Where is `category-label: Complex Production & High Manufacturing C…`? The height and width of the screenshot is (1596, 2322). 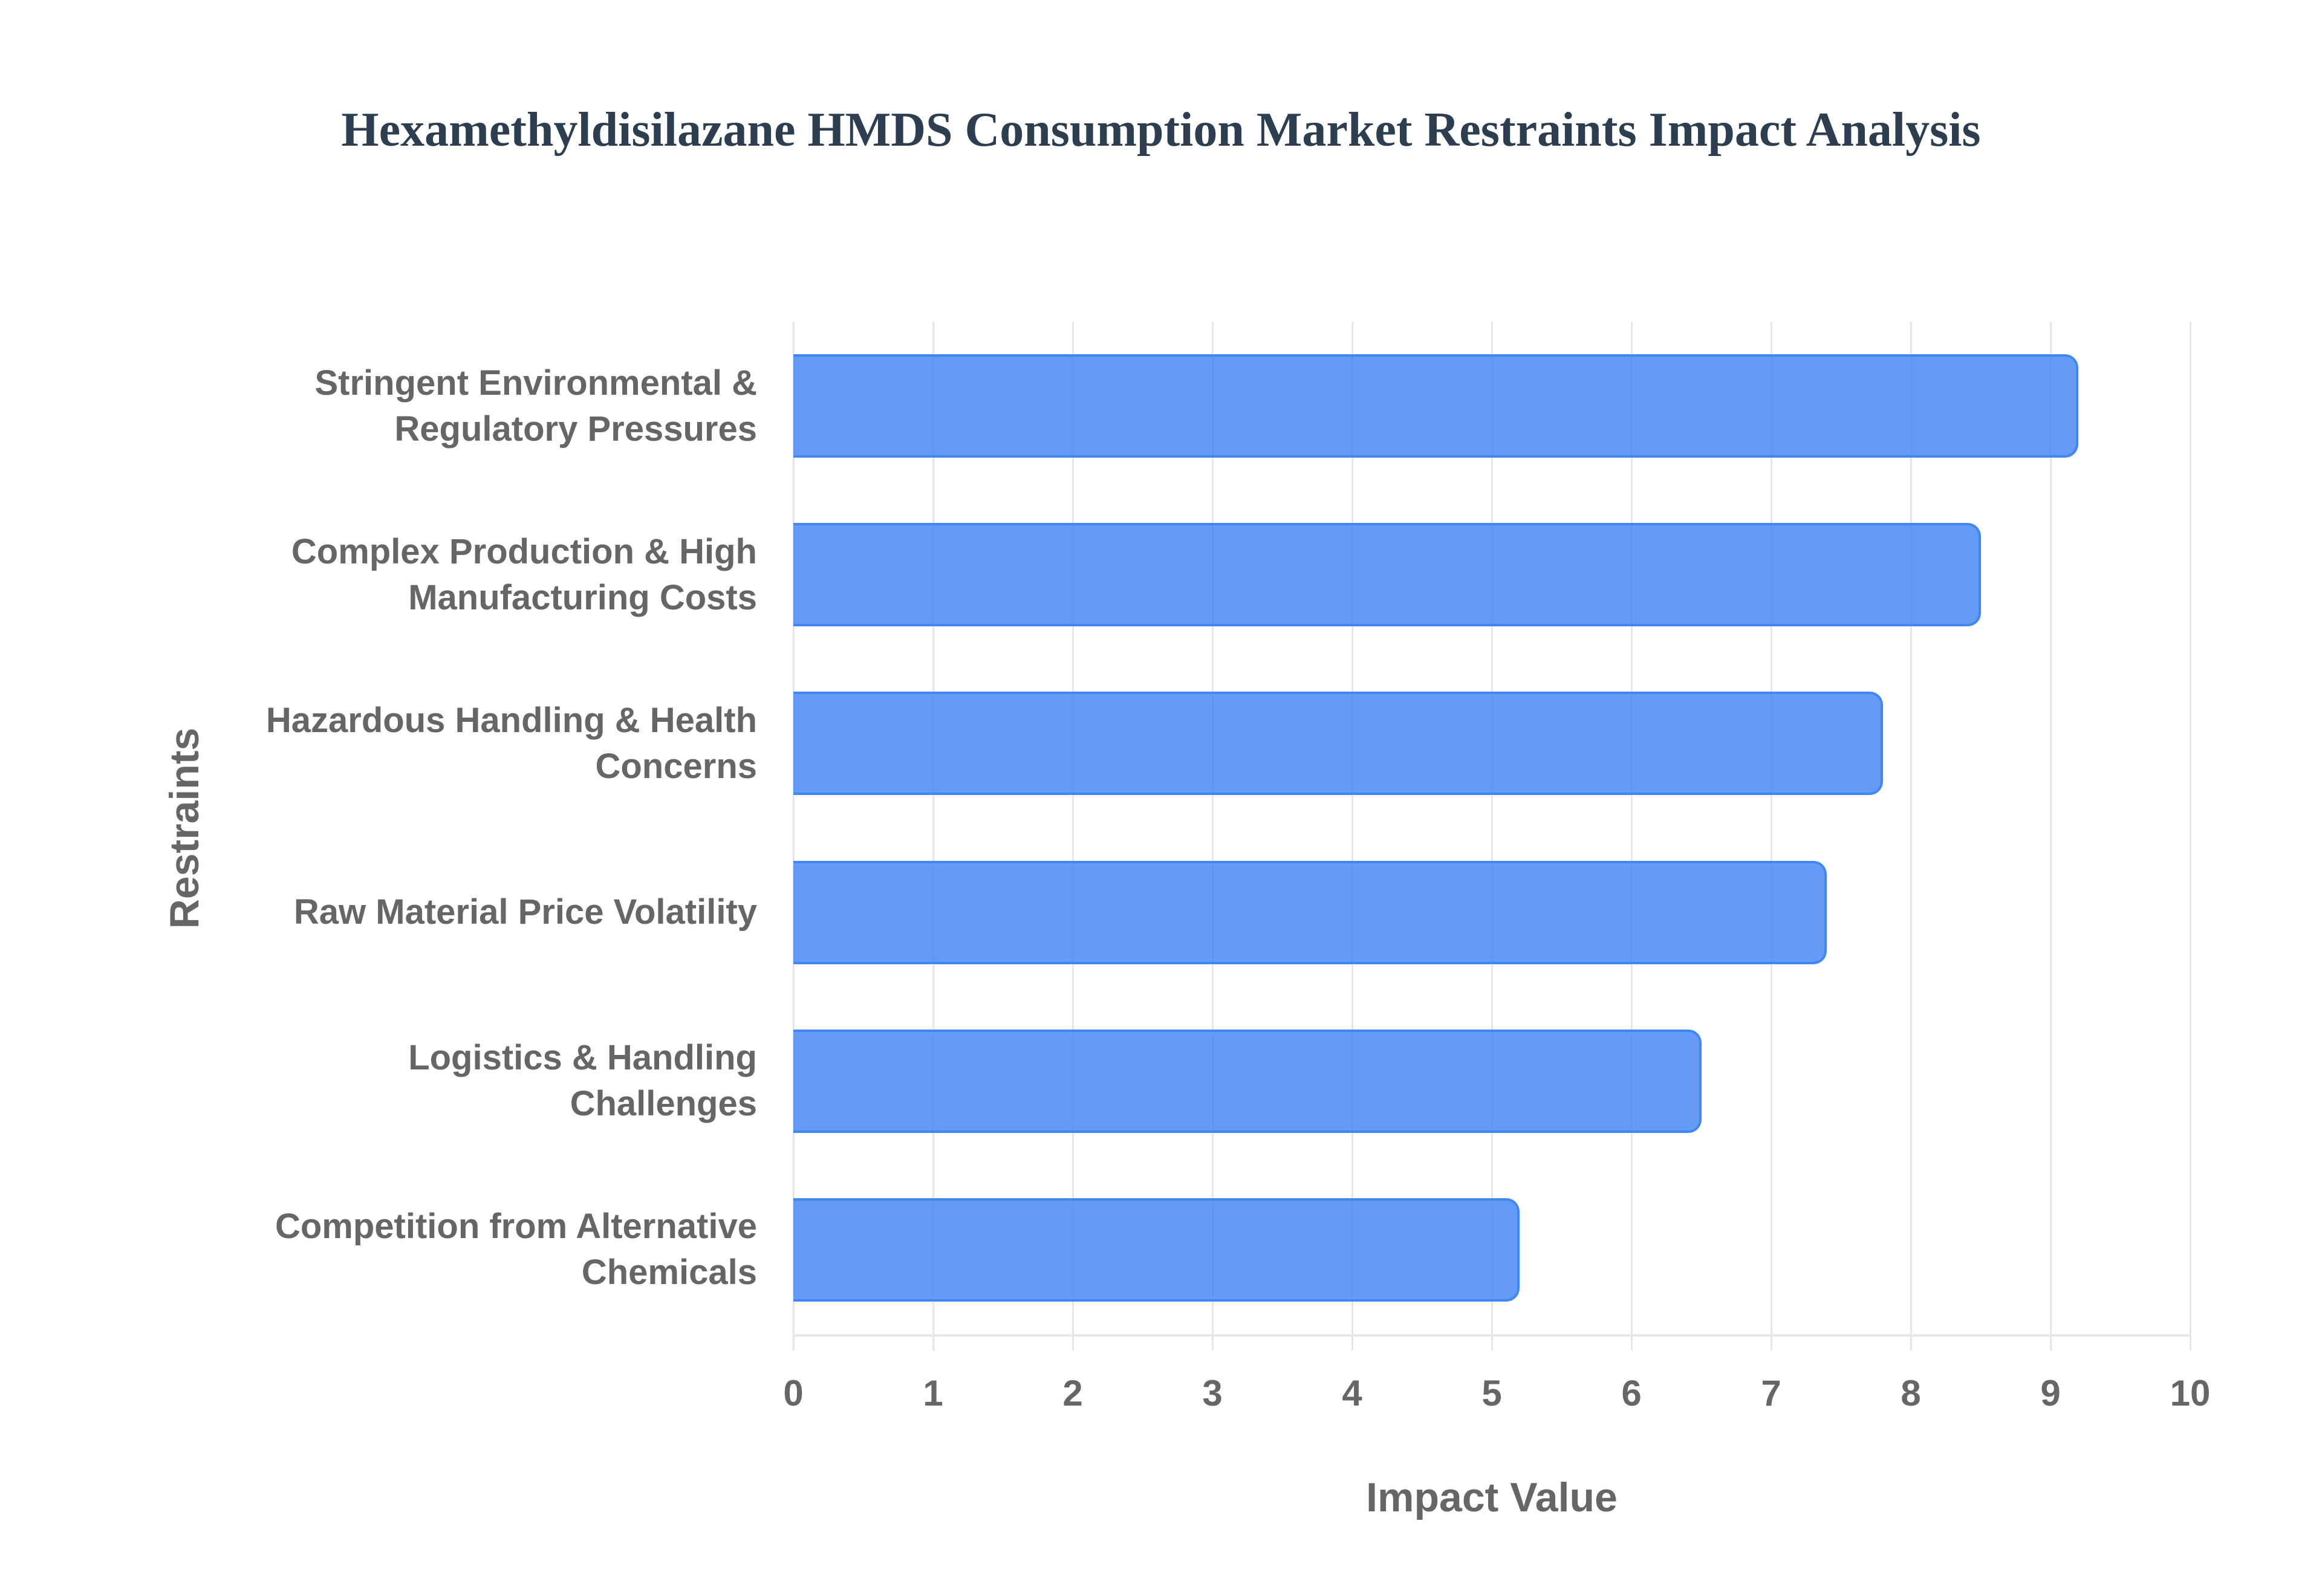 category-label: Complex Production & High Manufacturing C… is located at coordinates (394, 574).